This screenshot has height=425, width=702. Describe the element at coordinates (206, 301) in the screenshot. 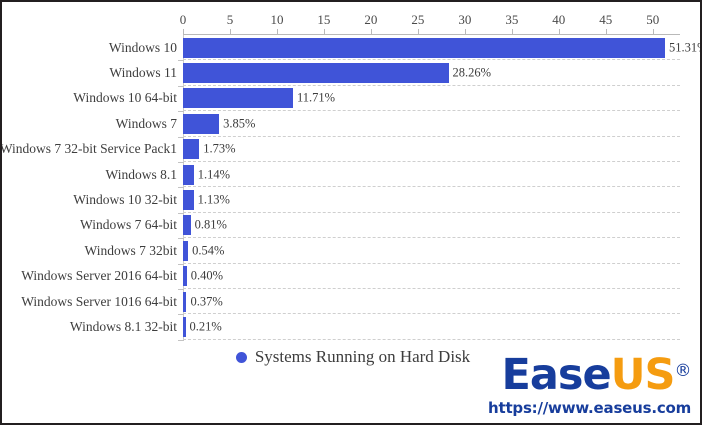

I see `bar-value-label: 0.37%` at that location.